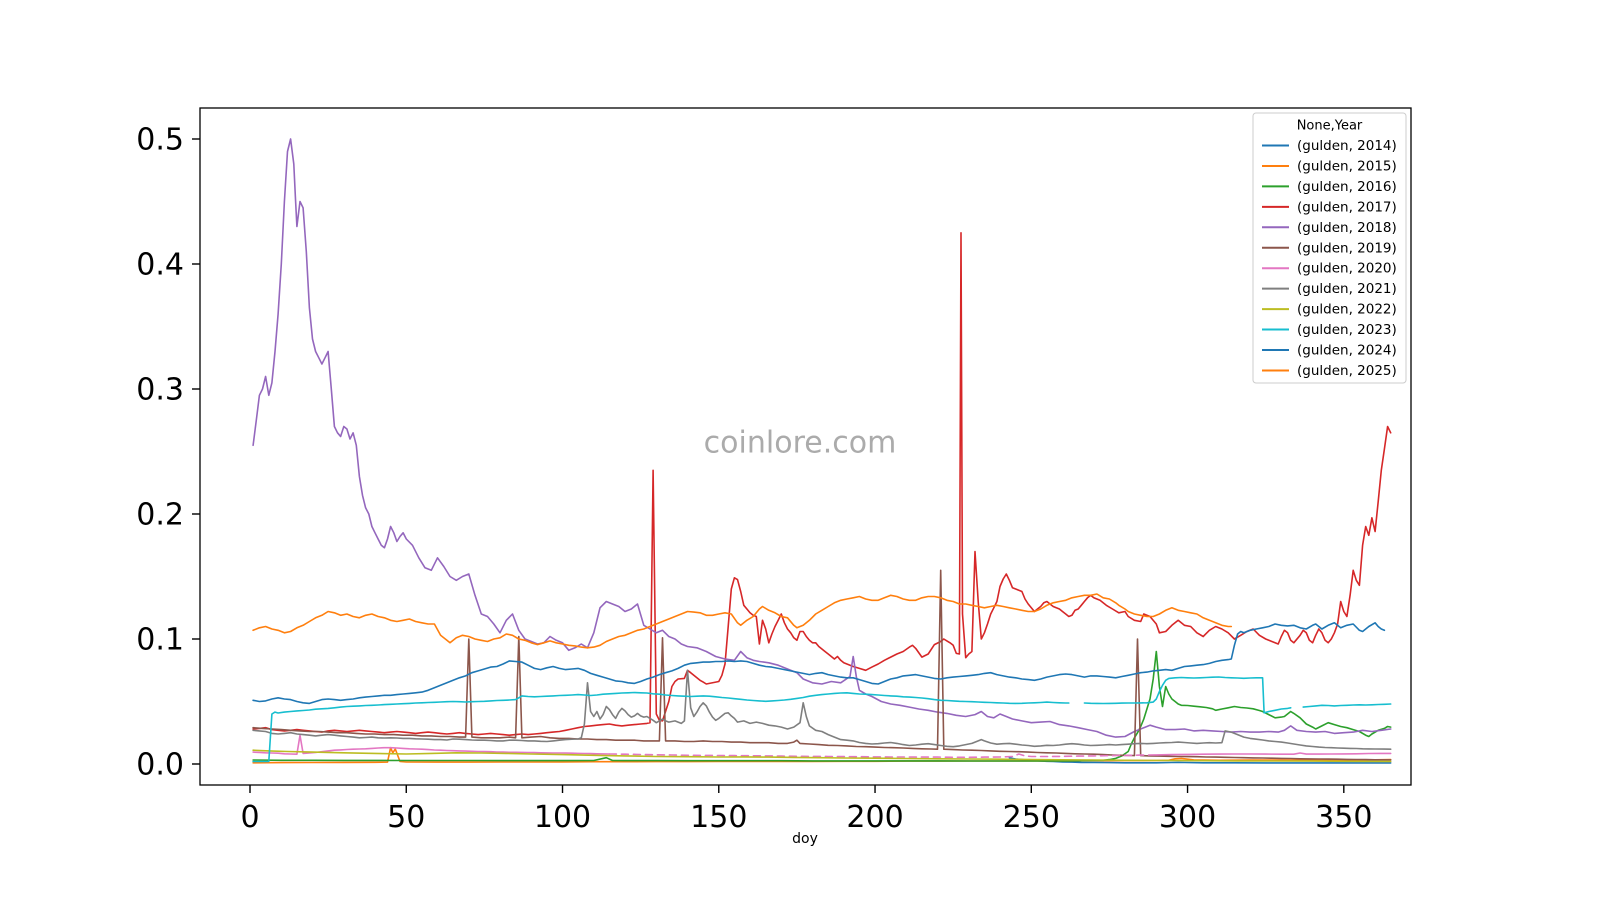 This screenshot has width=1600, height=900. I want to click on legend-item: (gulden, 2021), so click(1329, 289).